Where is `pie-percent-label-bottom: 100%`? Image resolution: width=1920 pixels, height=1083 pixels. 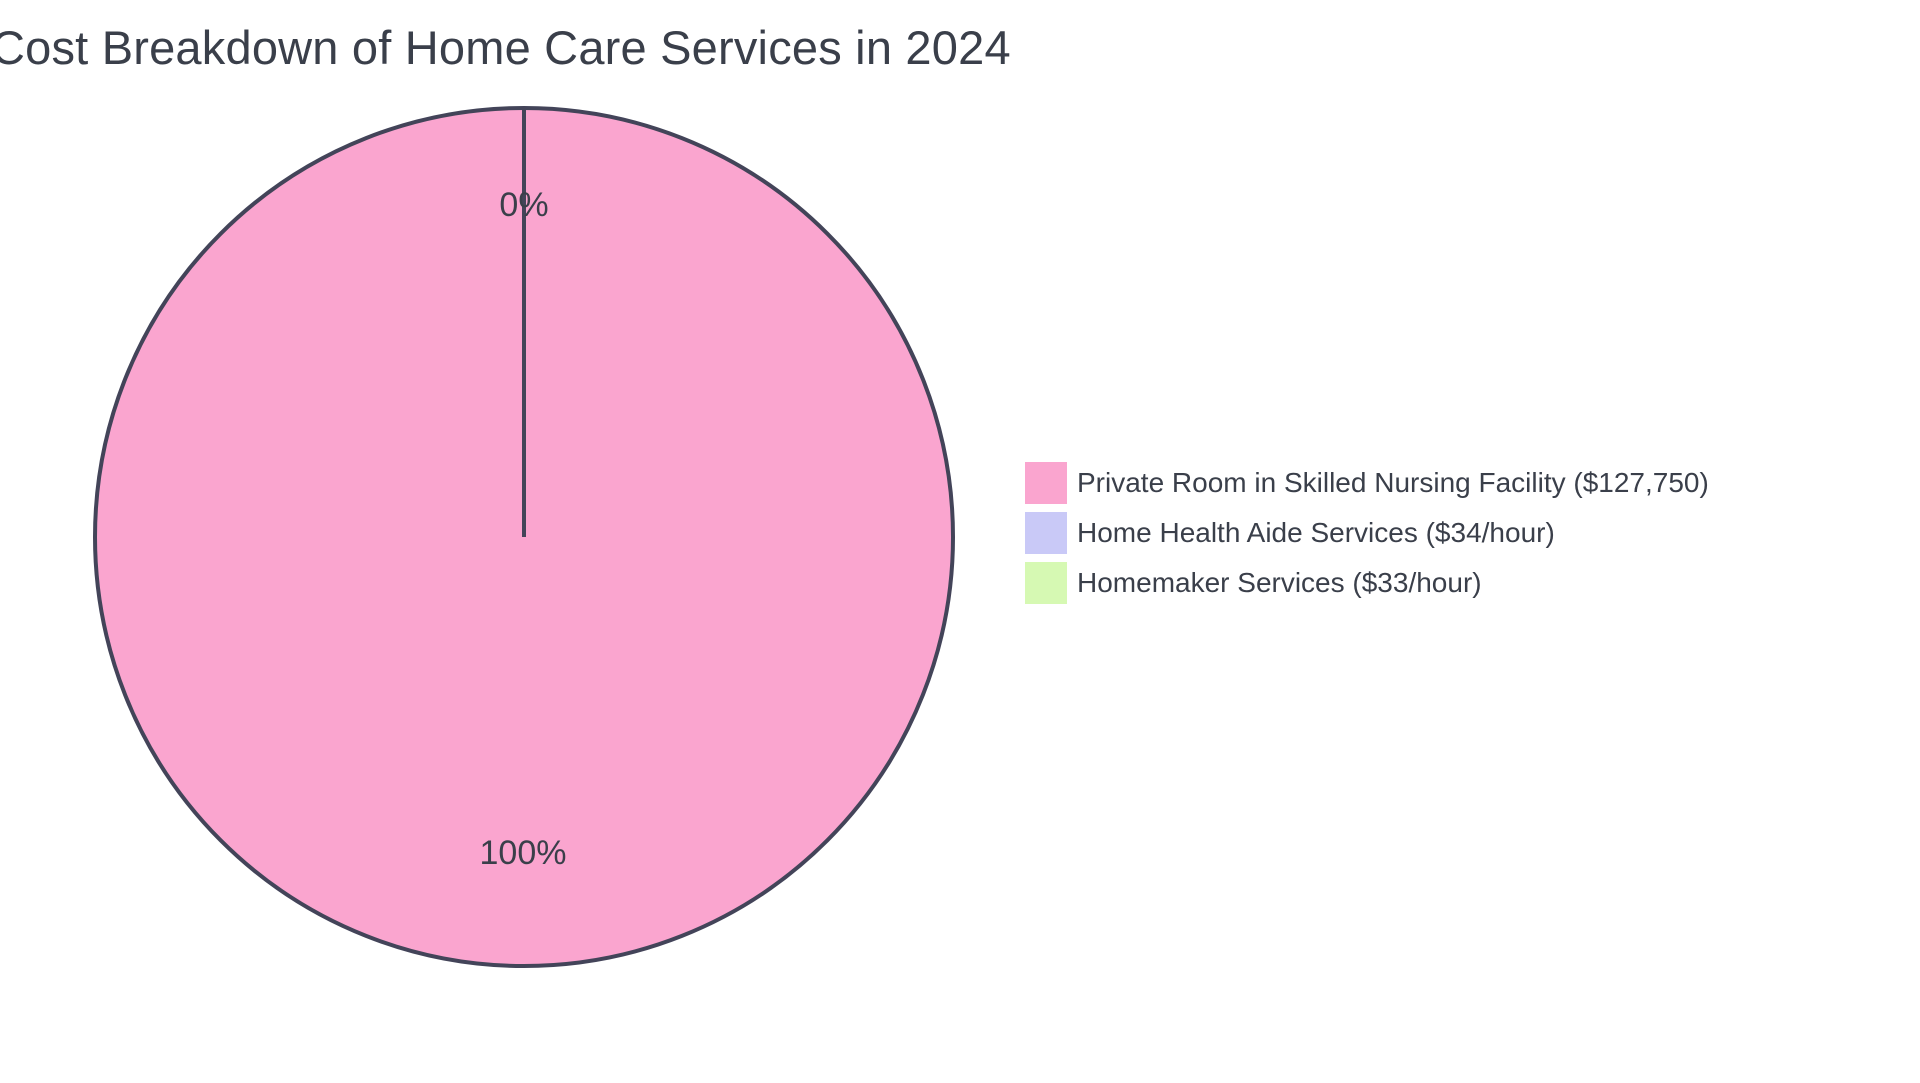
pie-percent-label-bottom: 100% is located at coordinates (523, 853).